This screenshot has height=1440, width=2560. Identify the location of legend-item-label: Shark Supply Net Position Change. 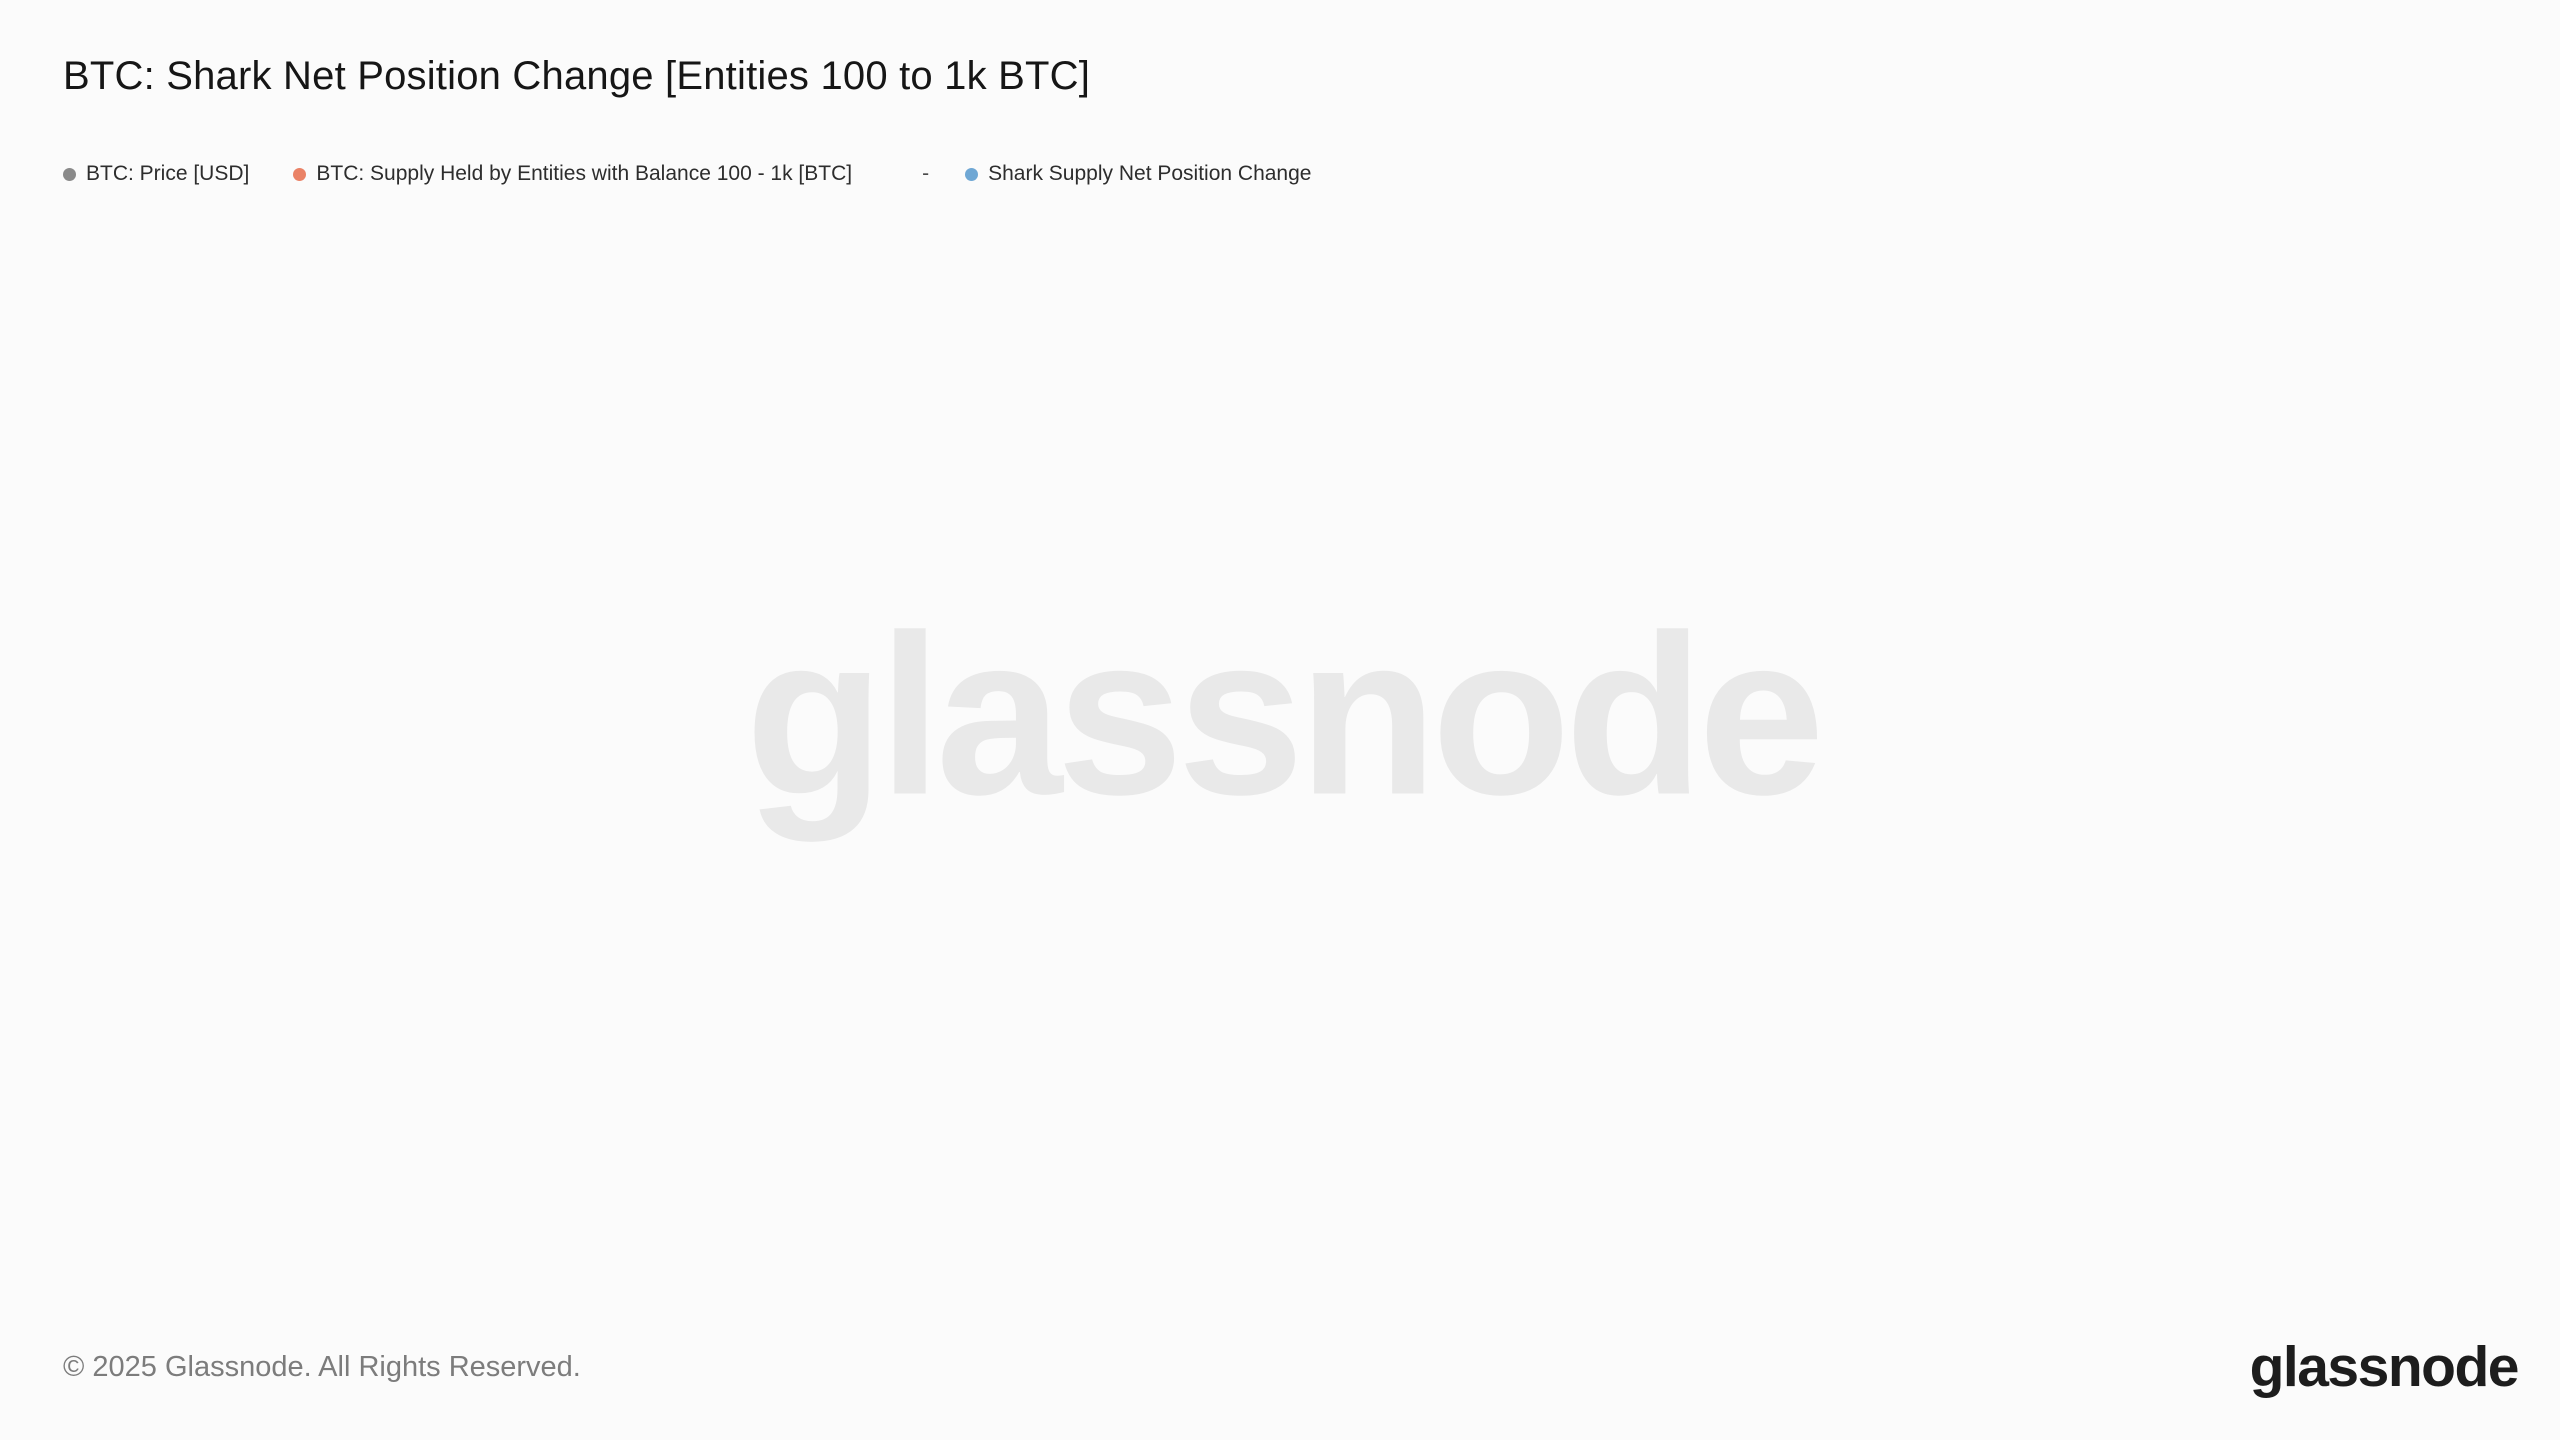
(1150, 173).